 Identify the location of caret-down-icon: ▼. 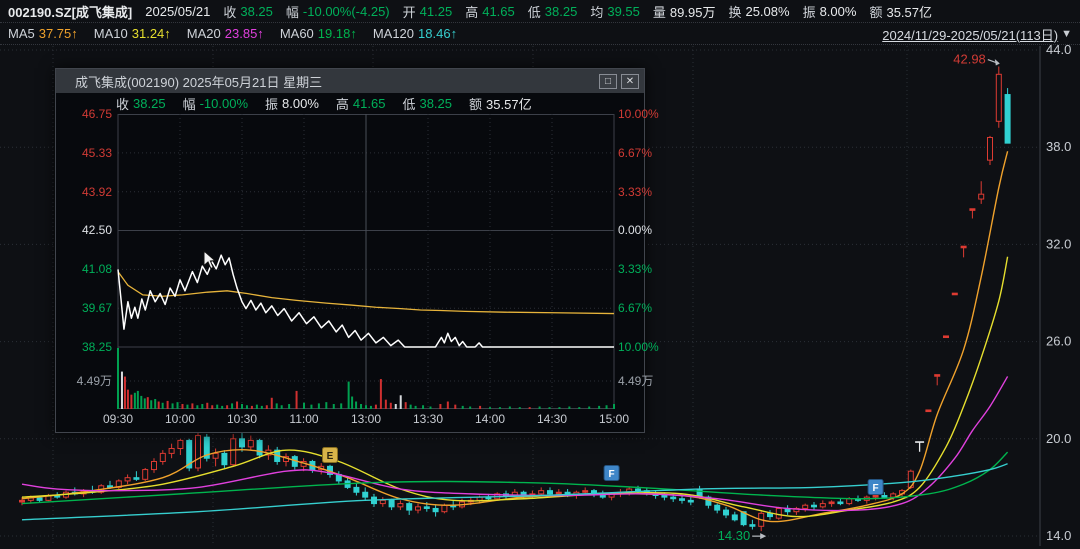
(1066, 34).